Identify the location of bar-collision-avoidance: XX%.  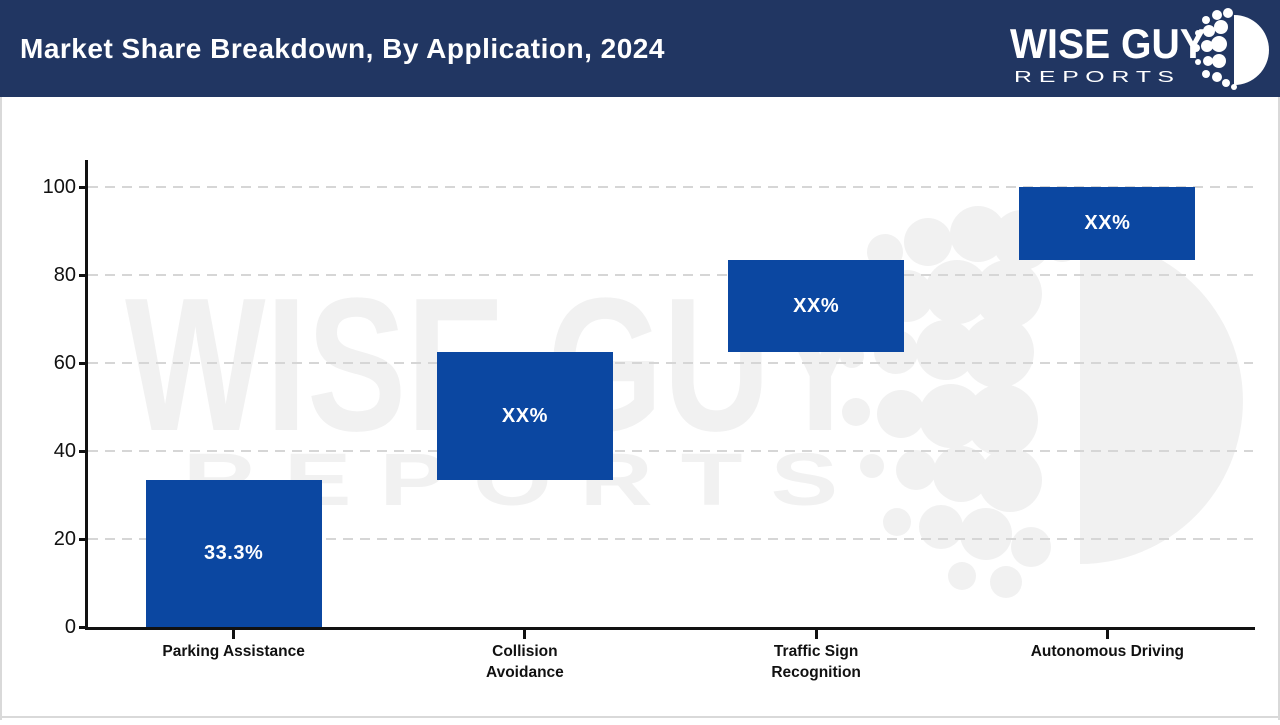
(524, 416).